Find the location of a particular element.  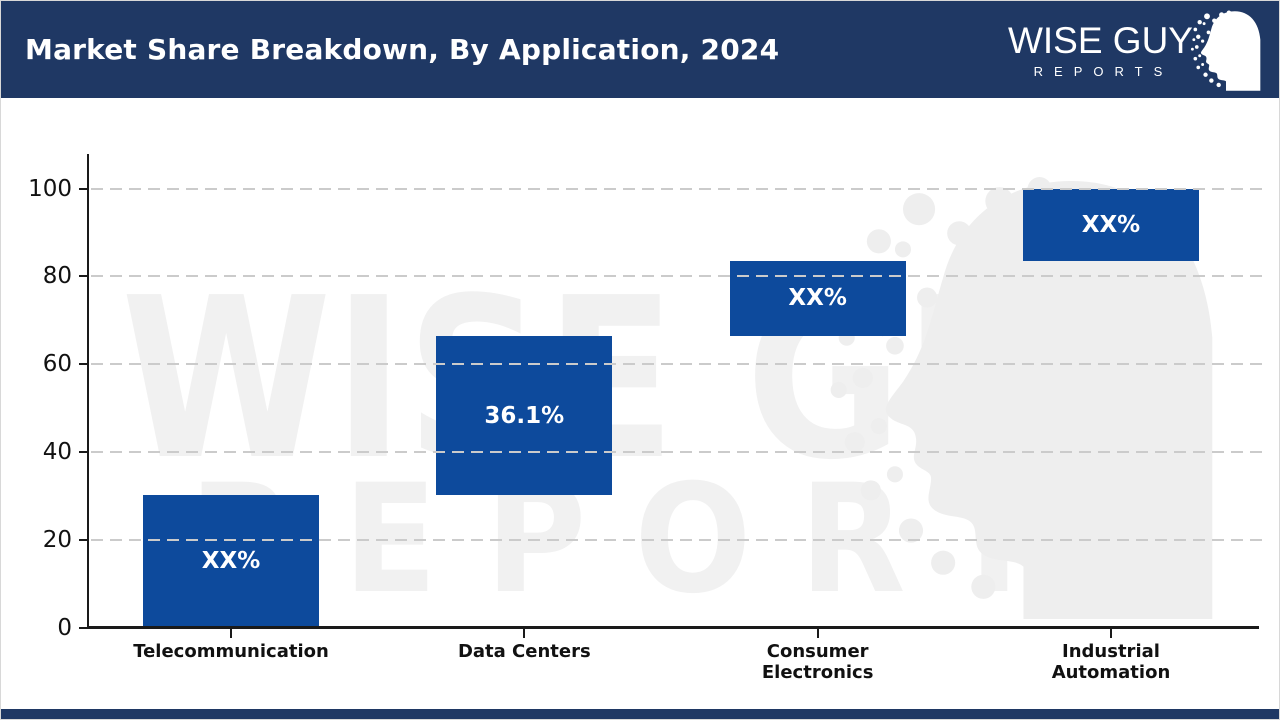

x-axis-label-consumer-electronics: Consumer Electronics is located at coordinates (817, 662).